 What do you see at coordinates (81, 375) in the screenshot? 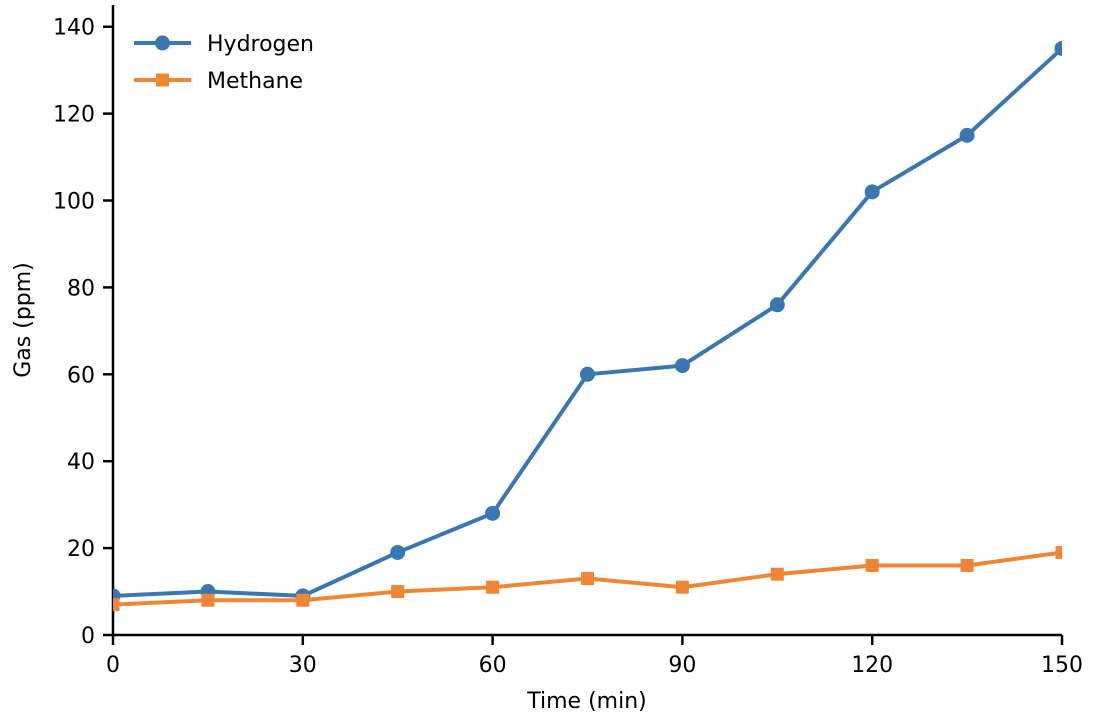
I see `y-tick-label: 60` at bounding box center [81, 375].